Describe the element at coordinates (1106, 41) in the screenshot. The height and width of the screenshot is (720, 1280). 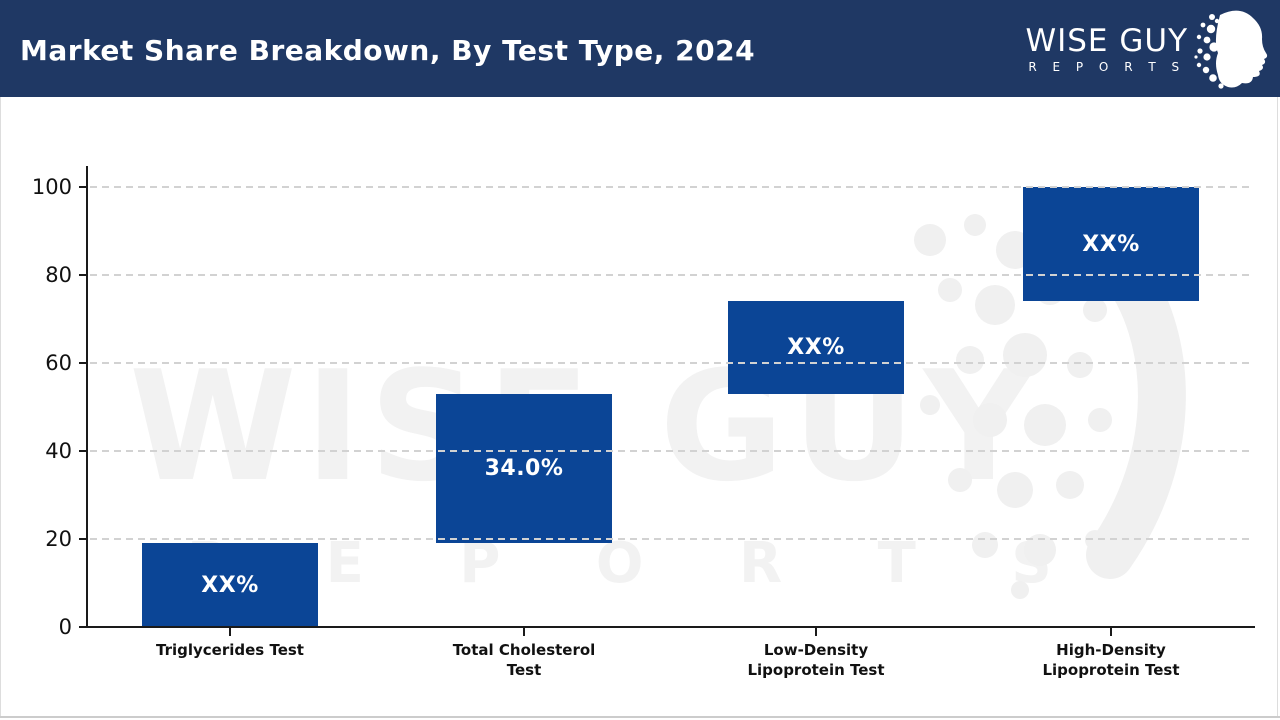
I see `logo-wordmark: WISE GUY` at that location.